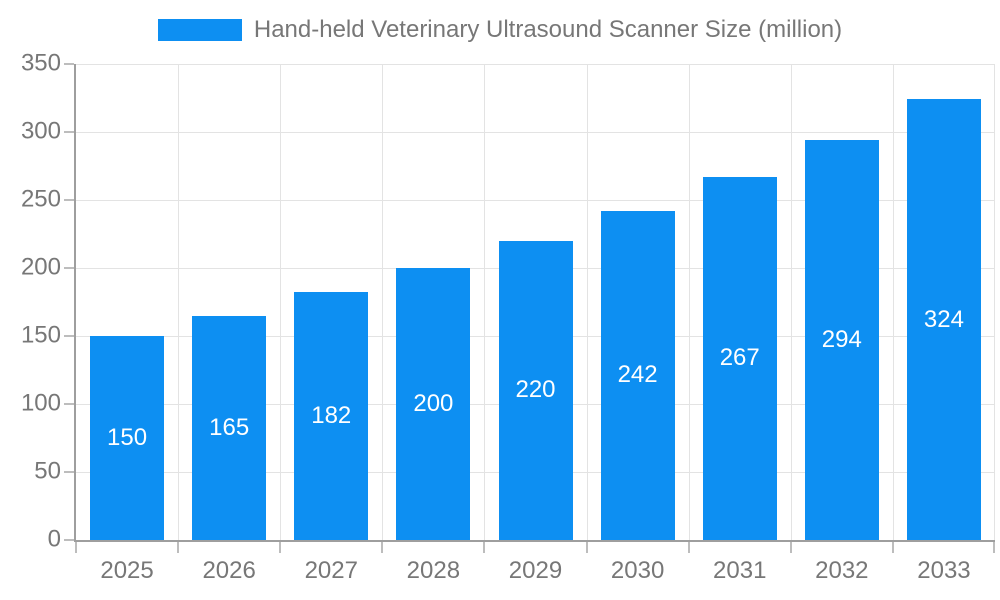 Image resolution: width=1000 pixels, height=600 pixels. I want to click on y-axis-label: 200, so click(40, 267).